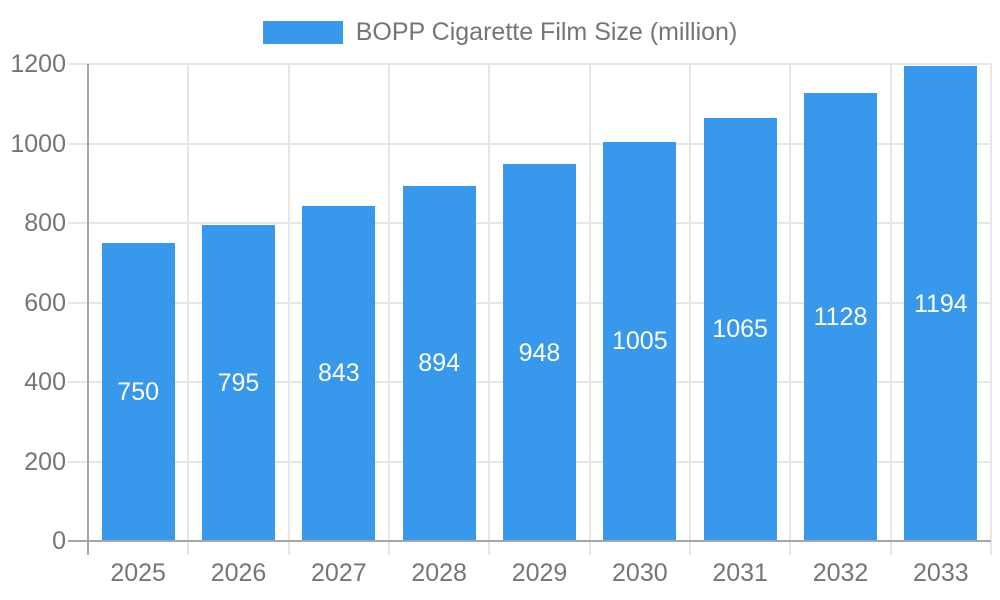  What do you see at coordinates (539, 573) in the screenshot?
I see `x-axis-tick-label: 2029` at bounding box center [539, 573].